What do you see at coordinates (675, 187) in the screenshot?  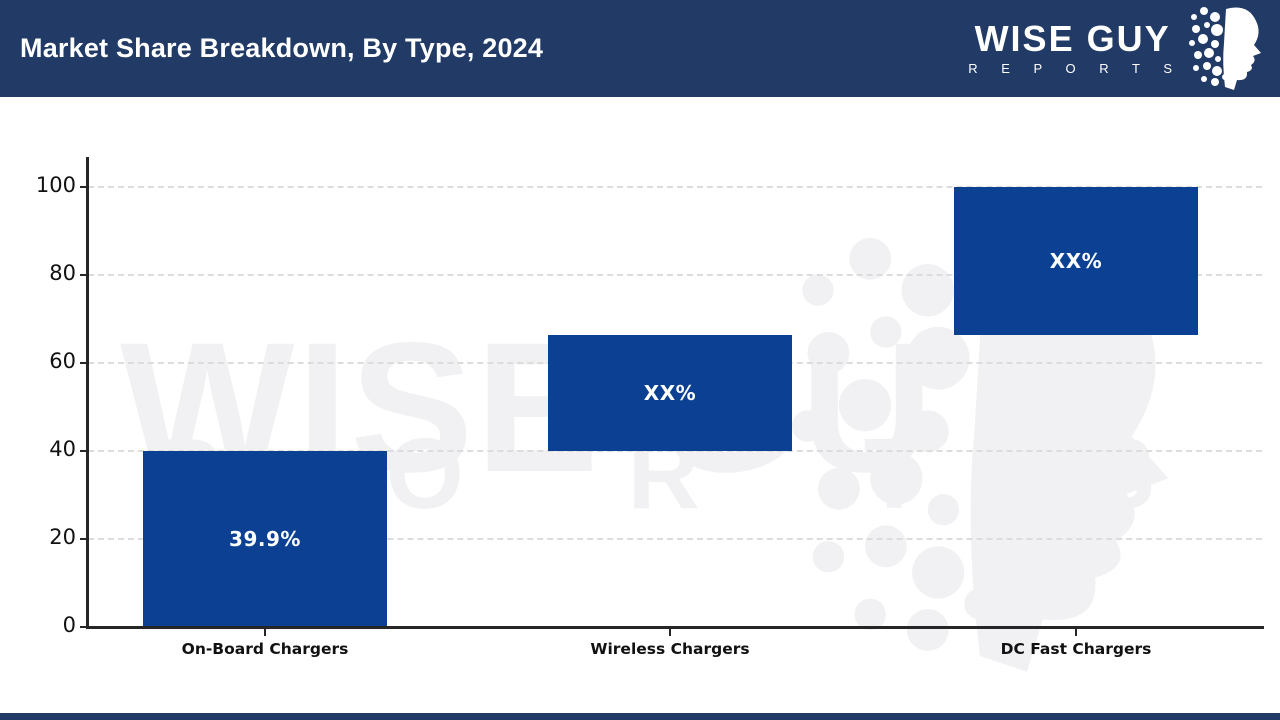 I see `gridline-y100` at bounding box center [675, 187].